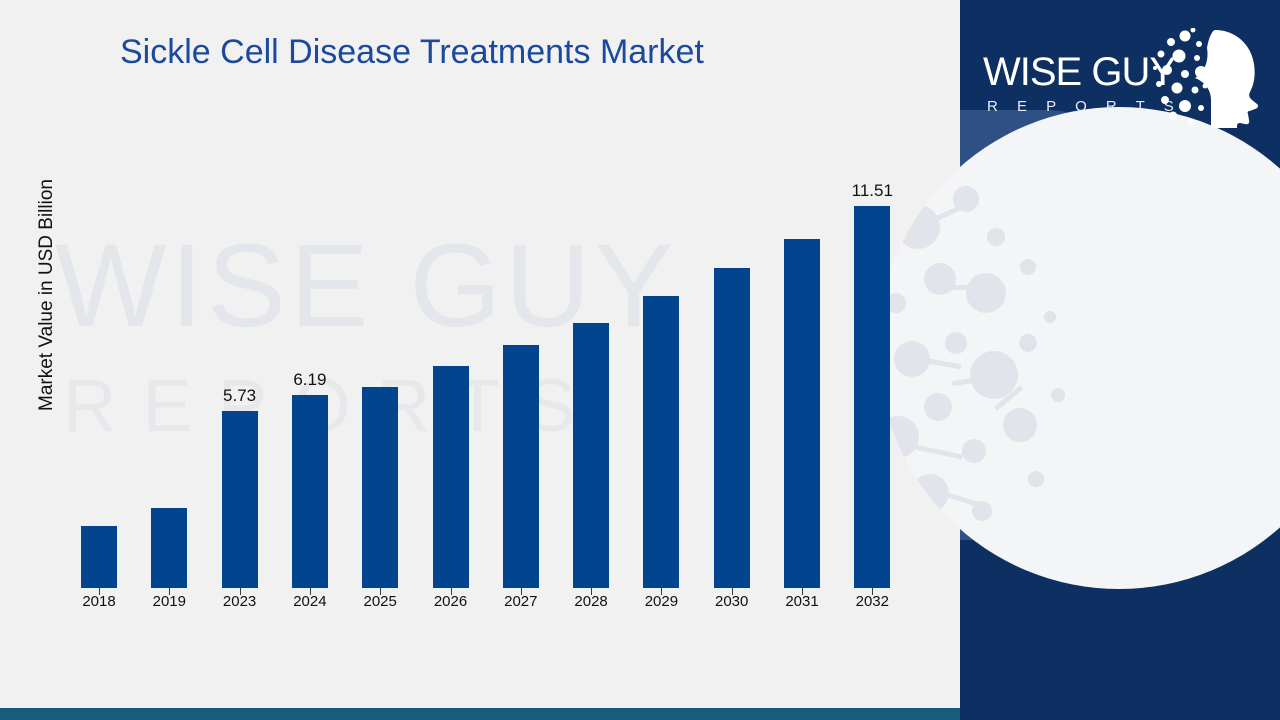 The width and height of the screenshot is (1280, 720). What do you see at coordinates (1206, 78) in the screenshot?
I see `dotted-head-profile-icon` at bounding box center [1206, 78].